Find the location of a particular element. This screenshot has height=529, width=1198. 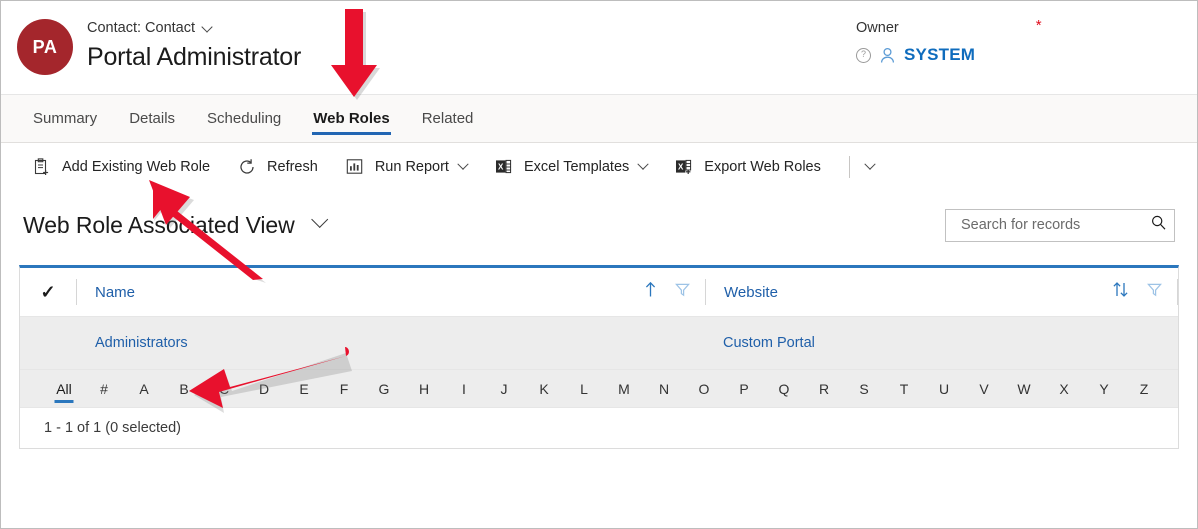

alpha-filter-b: B is located at coordinates (184, 388).